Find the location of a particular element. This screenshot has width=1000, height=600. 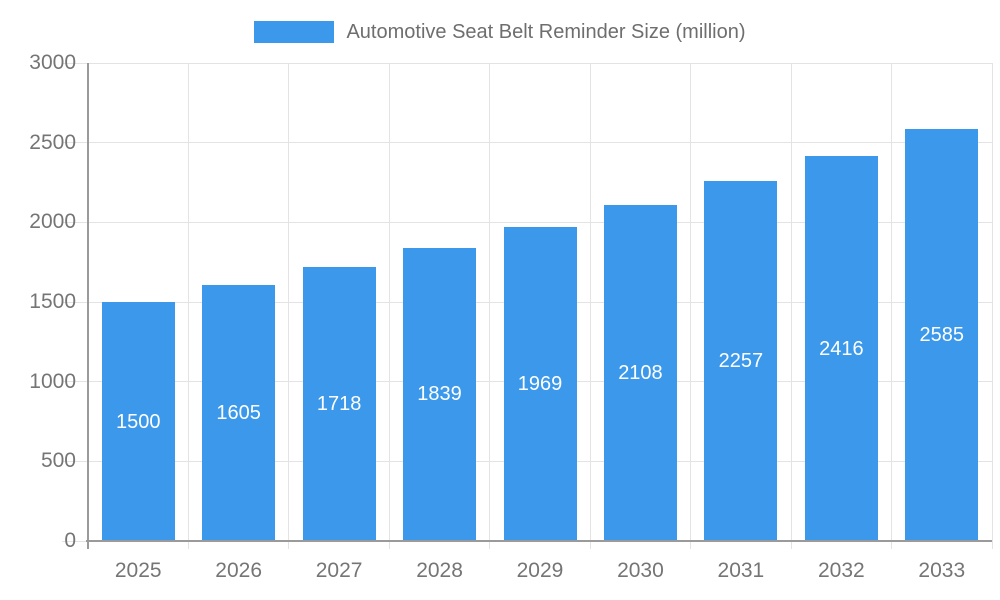

x-axis-tick-label: 2027 is located at coordinates (339, 570).